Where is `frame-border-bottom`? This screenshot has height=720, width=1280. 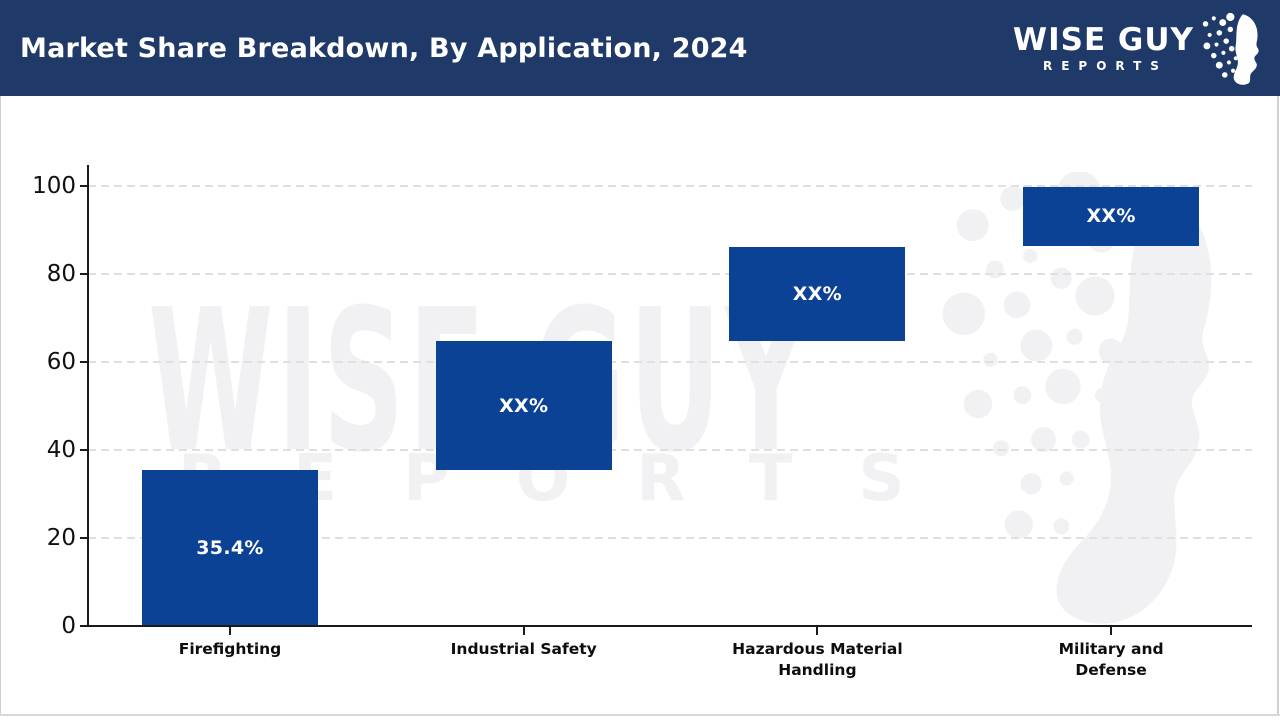
frame-border-bottom is located at coordinates (640, 715).